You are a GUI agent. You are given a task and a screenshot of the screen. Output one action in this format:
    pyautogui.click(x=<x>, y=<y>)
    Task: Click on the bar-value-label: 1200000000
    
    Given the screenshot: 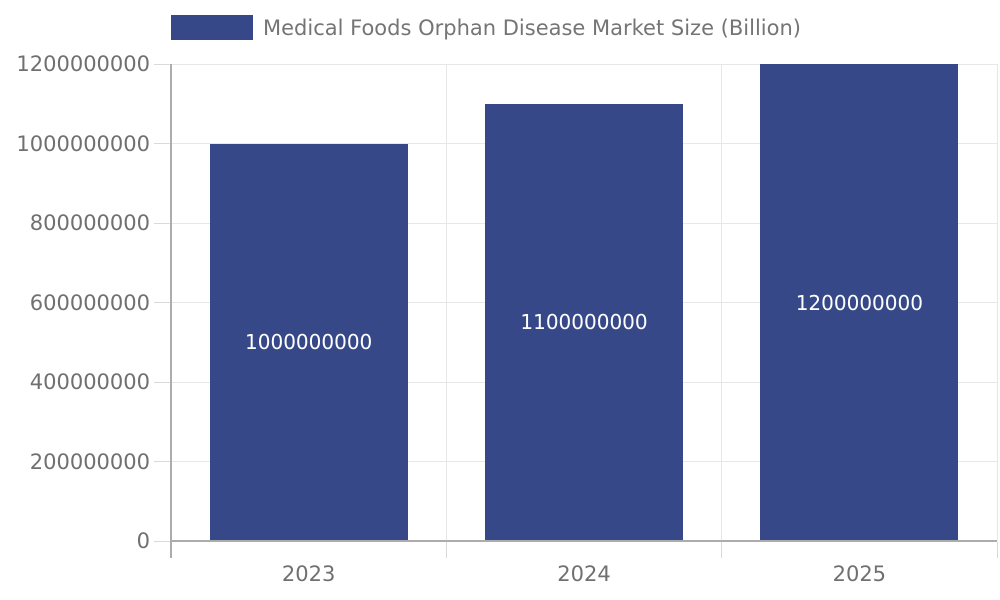 What is the action you would take?
    pyautogui.click(x=859, y=302)
    